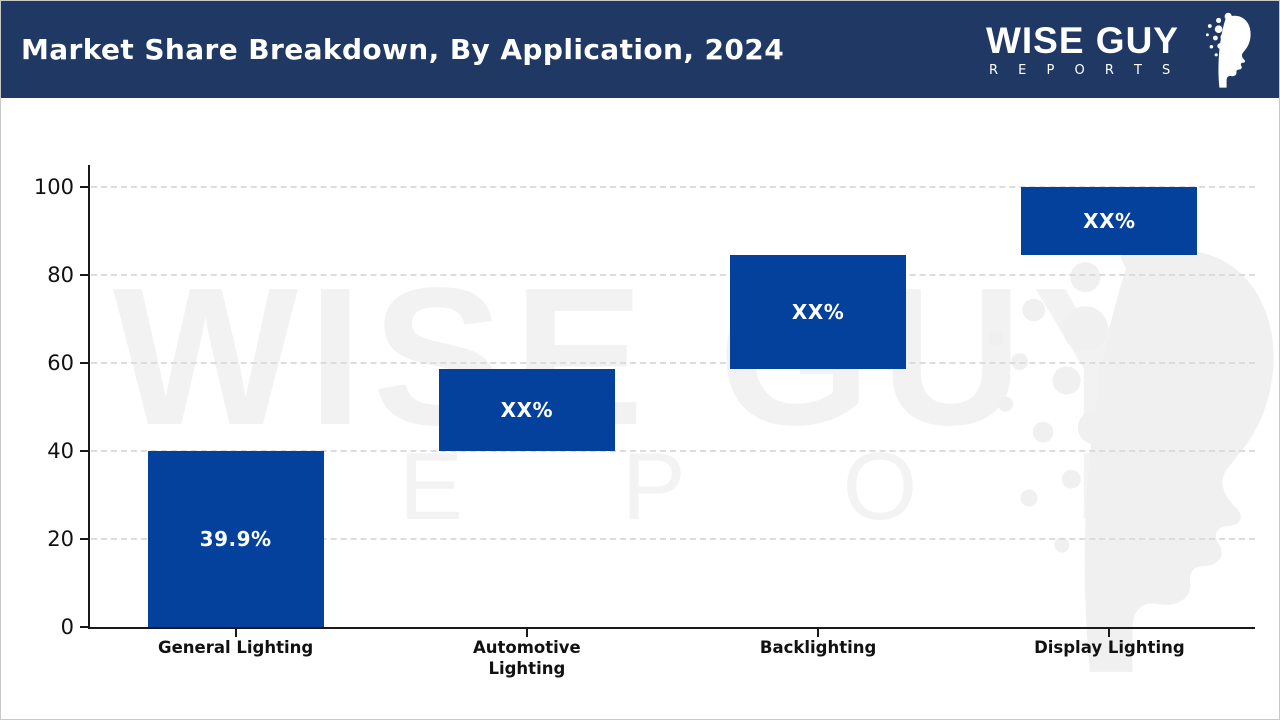  Describe the element at coordinates (60, 275) in the screenshot. I see `y-tick-label: 80` at that location.